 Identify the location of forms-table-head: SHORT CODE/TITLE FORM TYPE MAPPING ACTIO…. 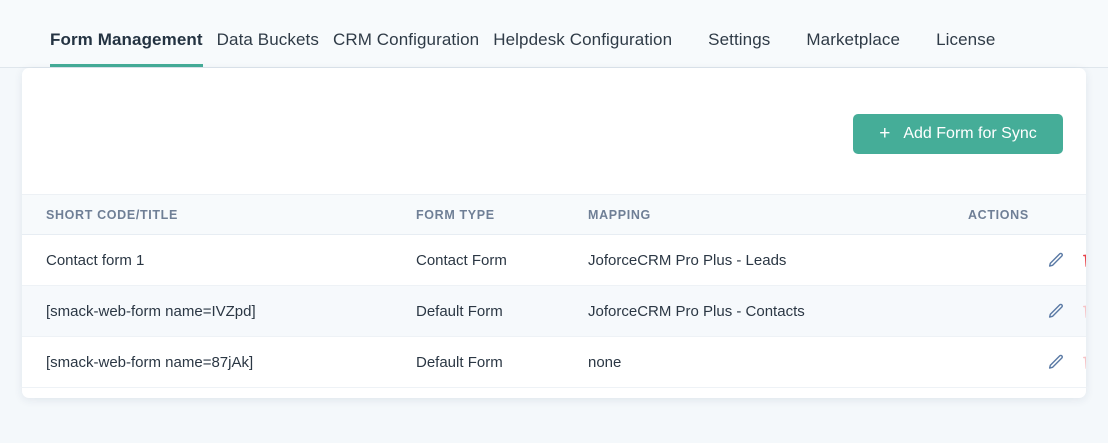
(554, 214).